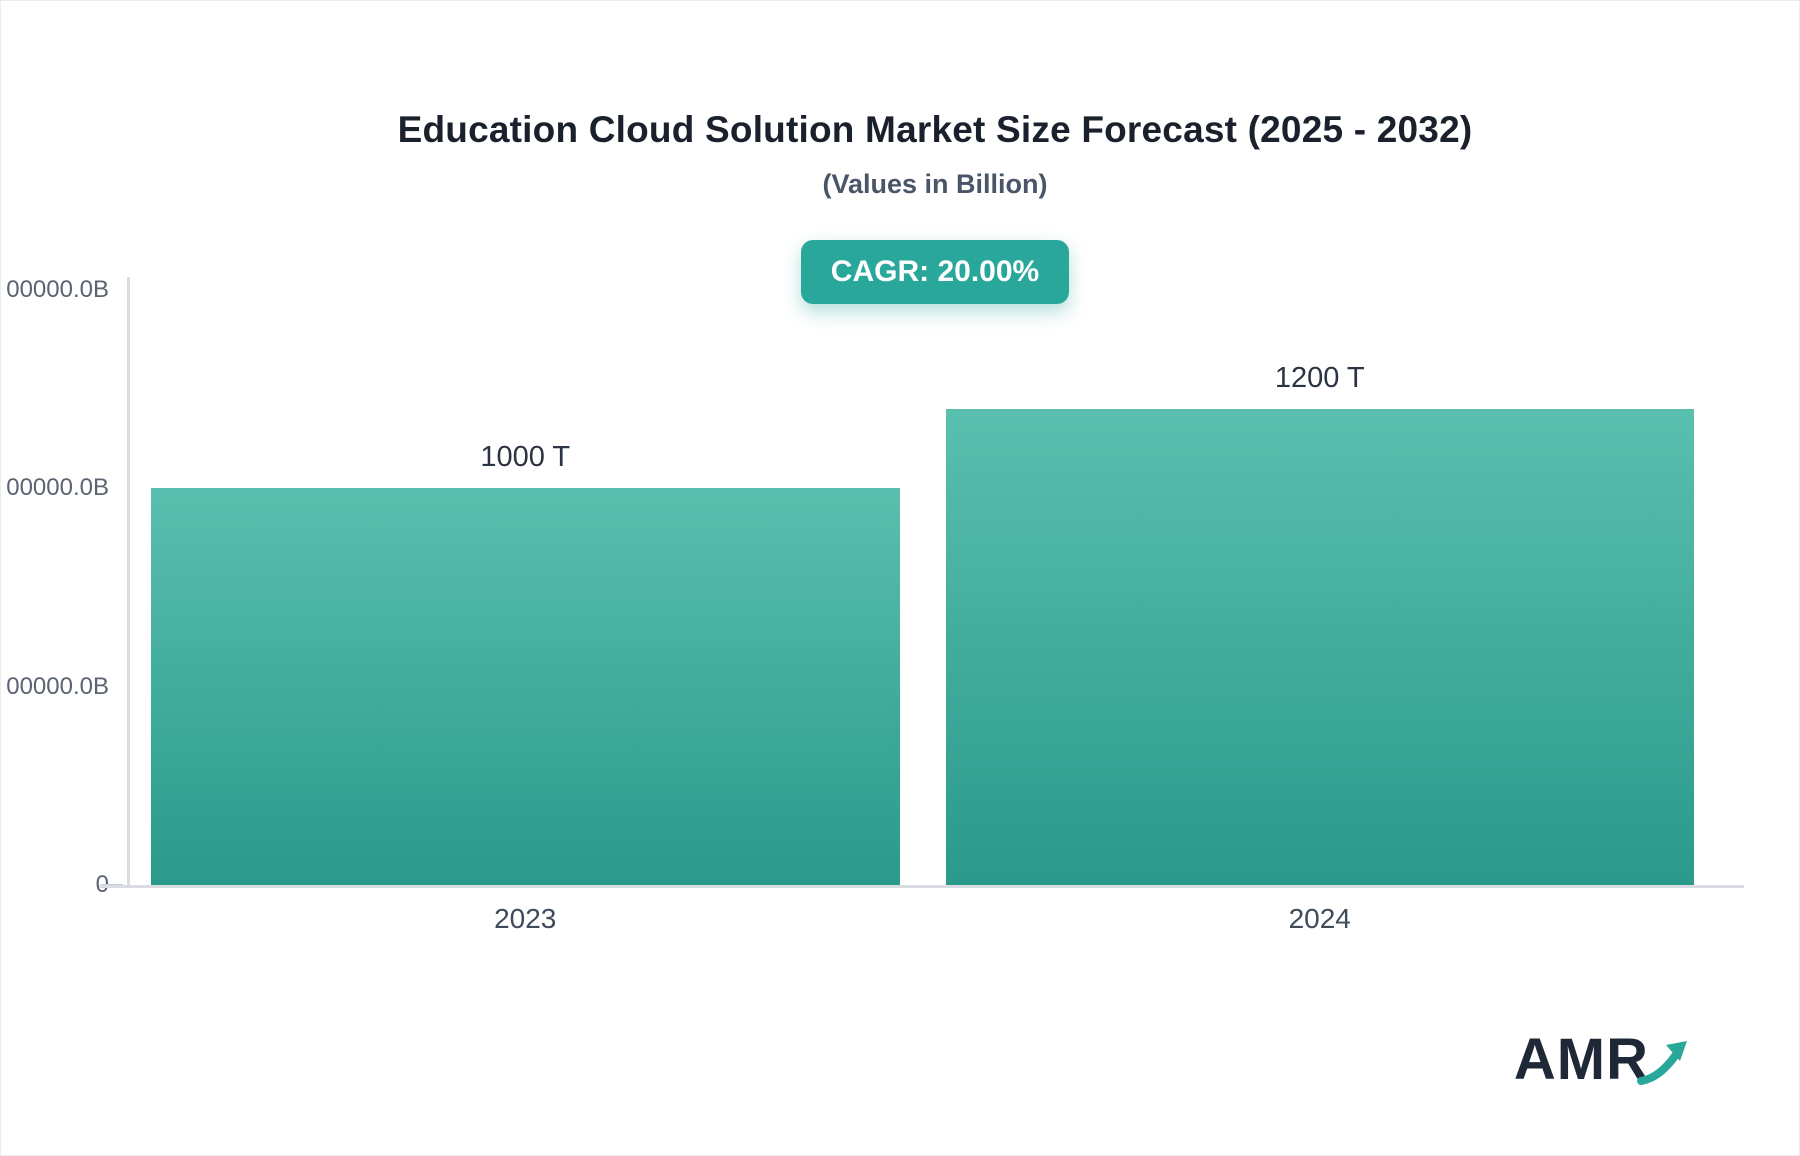 This screenshot has width=1800, height=1156. What do you see at coordinates (935, 184) in the screenshot?
I see `chart-subtitle: (Values in Billion)` at bounding box center [935, 184].